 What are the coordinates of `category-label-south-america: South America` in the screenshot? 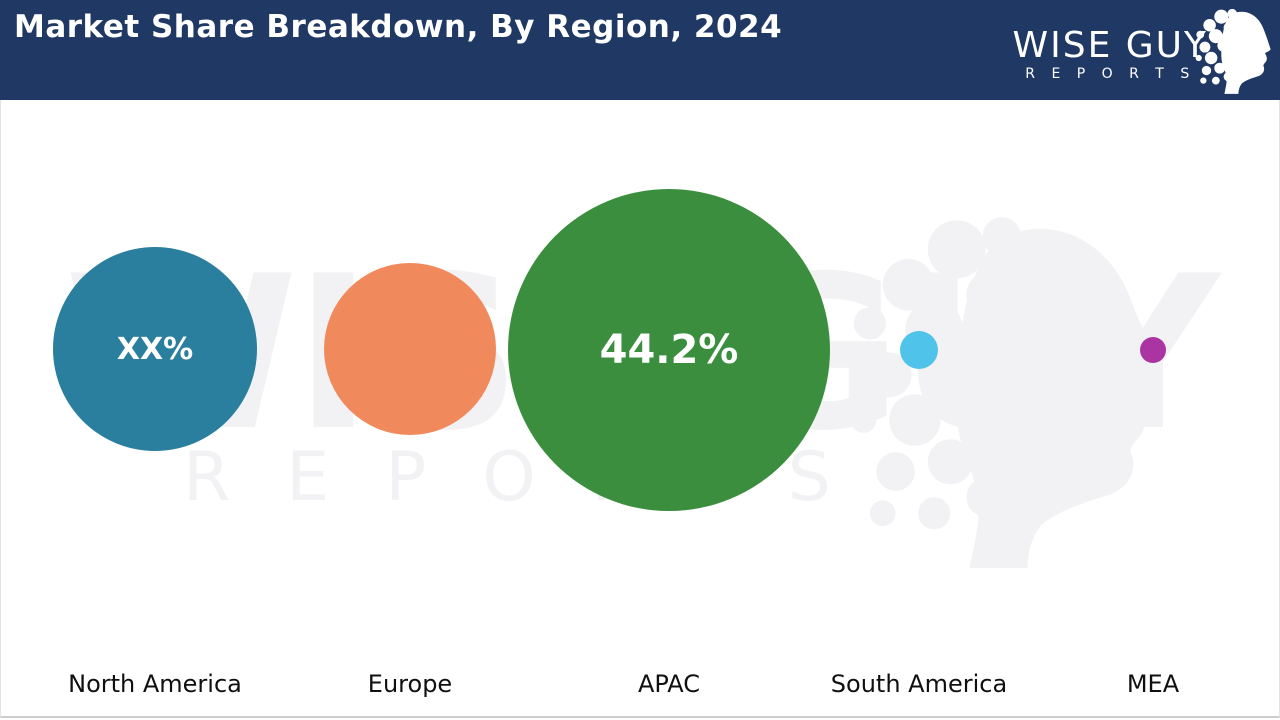 It's located at (919, 684).